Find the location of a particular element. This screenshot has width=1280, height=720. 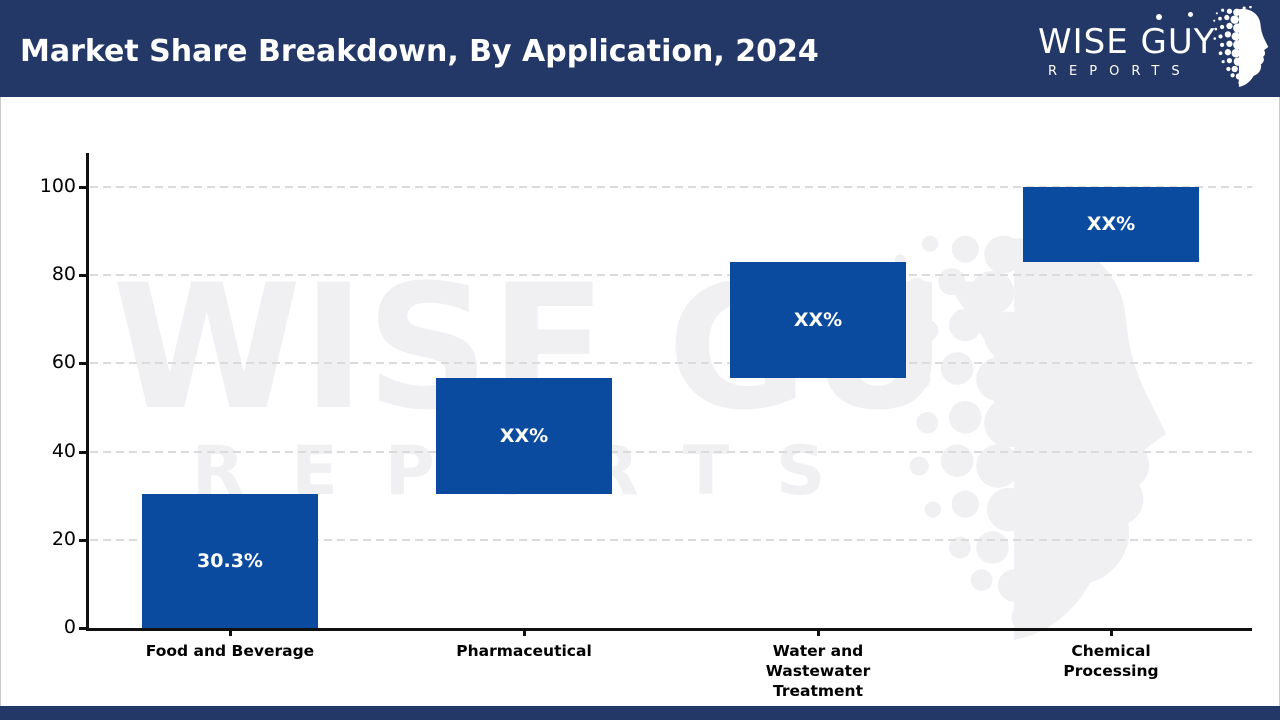

x-category-label: Chemical Processing is located at coordinates (1111, 661).